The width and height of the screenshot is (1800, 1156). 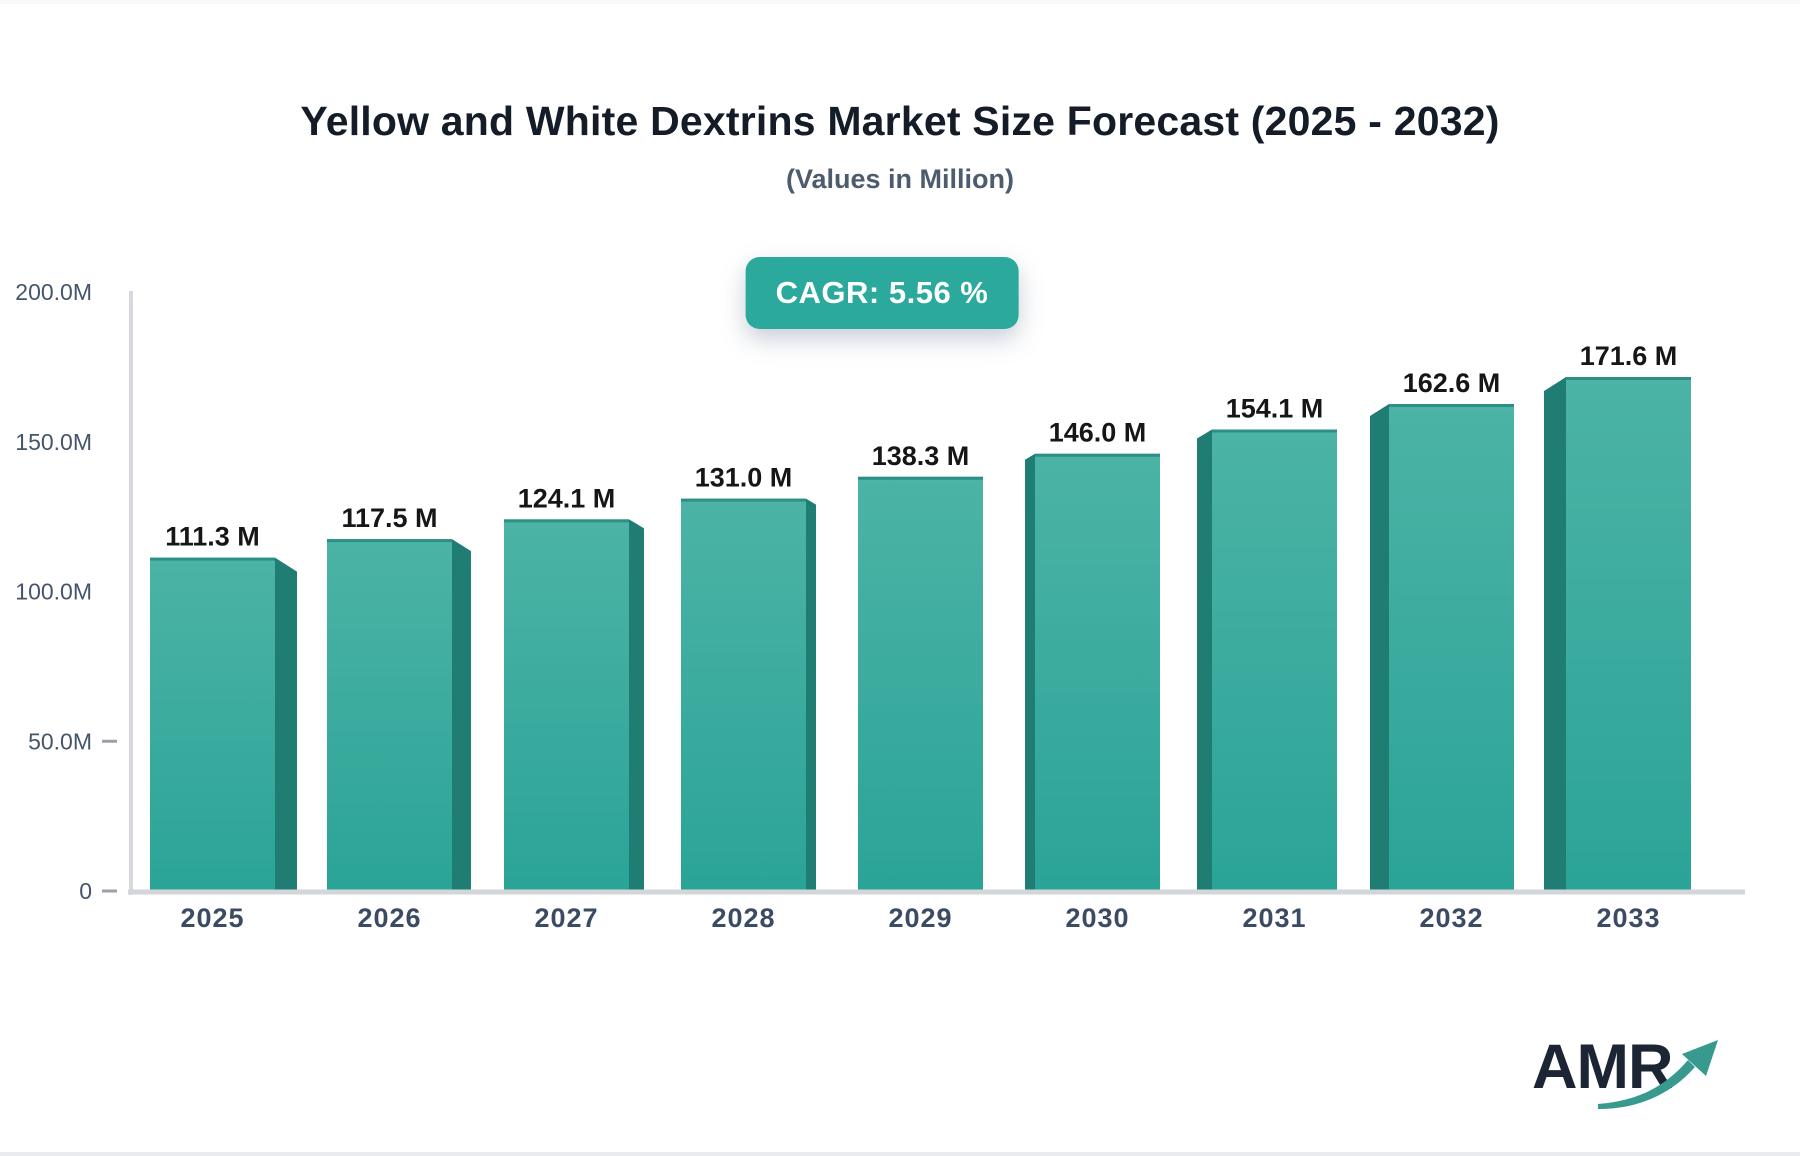 What do you see at coordinates (85, 891) in the screenshot?
I see `y-axis-label: 0` at bounding box center [85, 891].